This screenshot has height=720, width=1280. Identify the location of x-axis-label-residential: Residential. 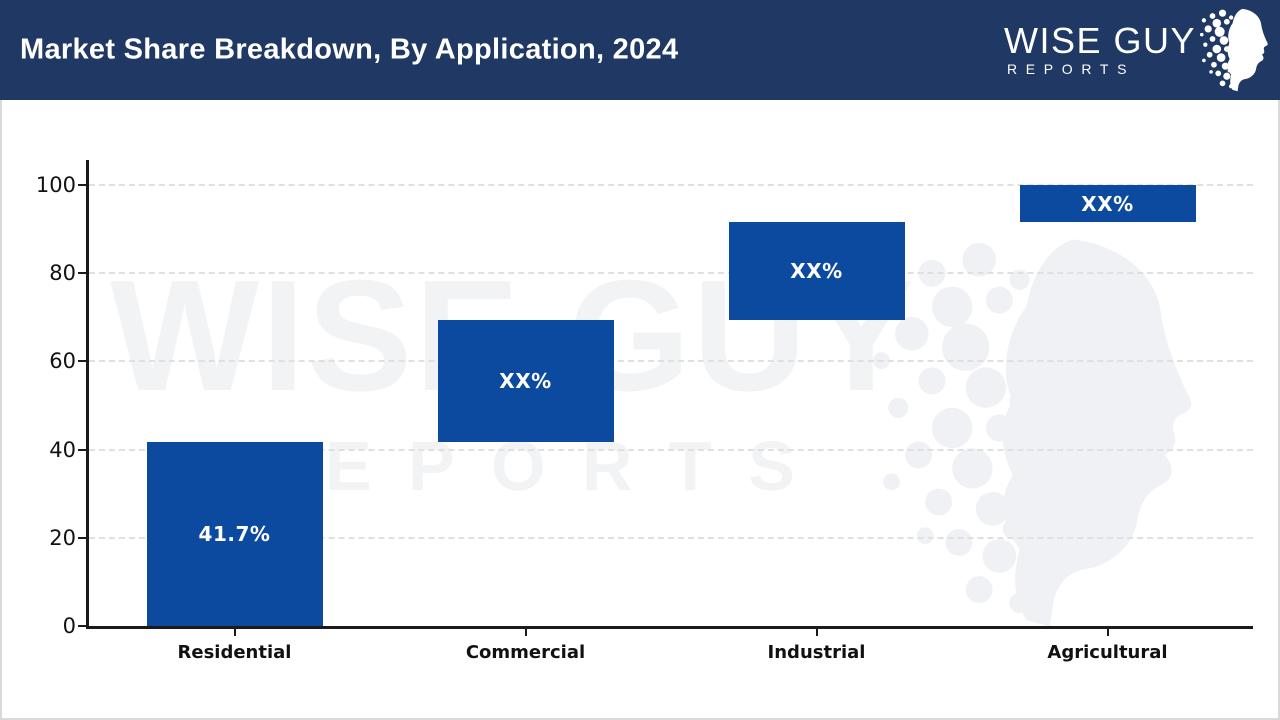
(234, 652).